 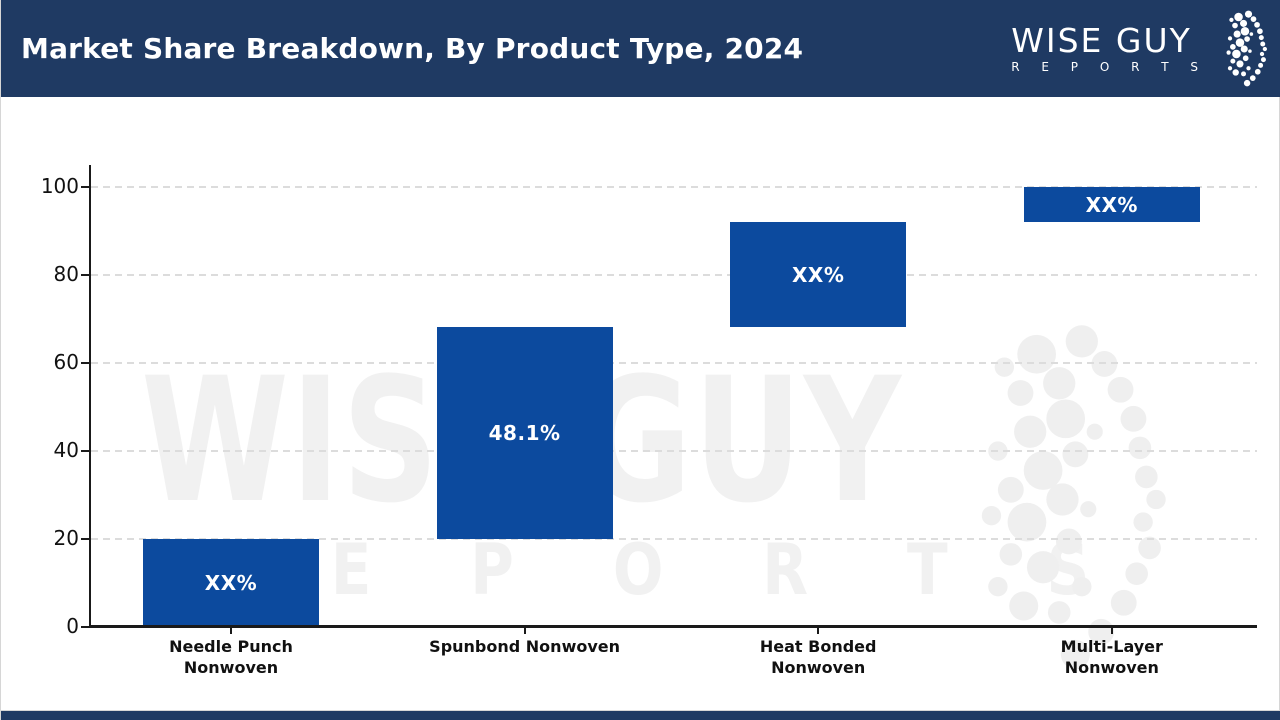 I want to click on brand-logo: WISE GUY R E P O R T S, so click(x=1139, y=49).